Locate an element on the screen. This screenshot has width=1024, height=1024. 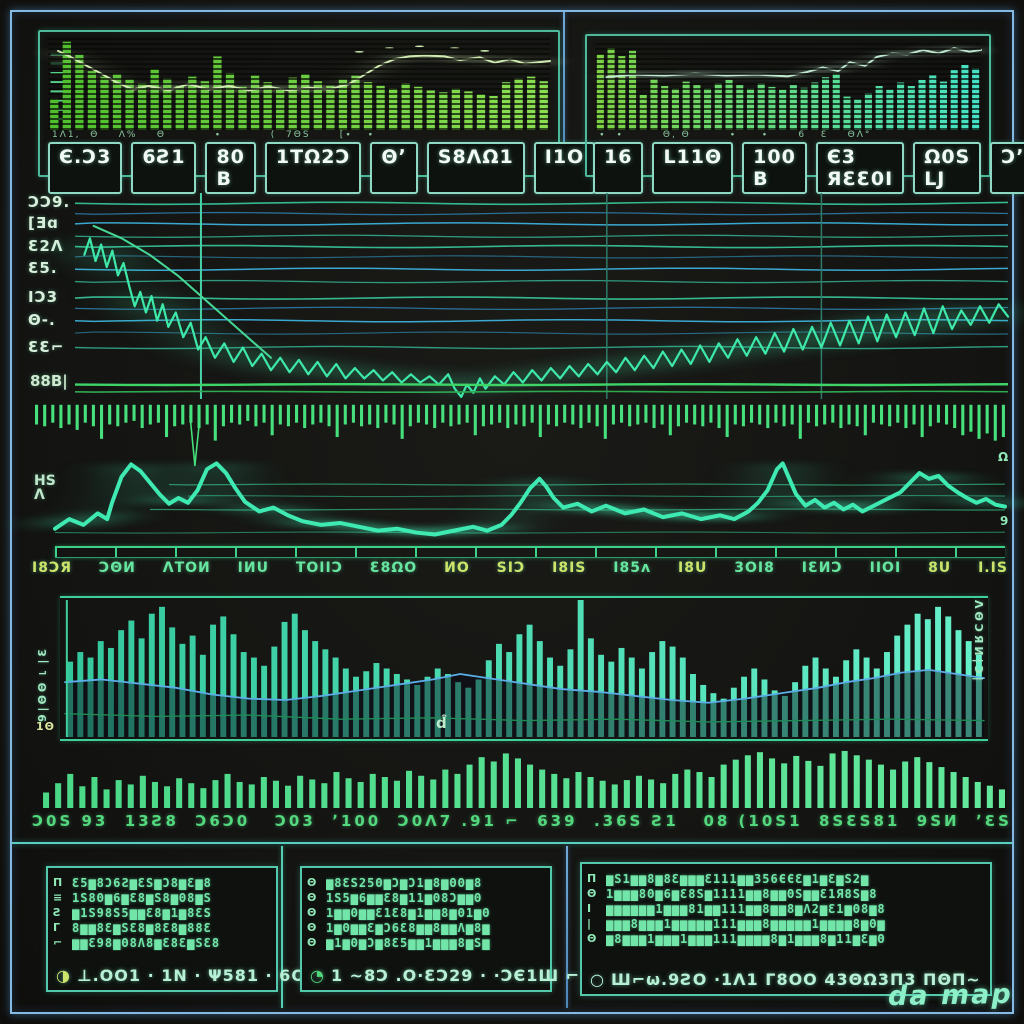
value-badge: 100 B is located at coordinates (774, 168).